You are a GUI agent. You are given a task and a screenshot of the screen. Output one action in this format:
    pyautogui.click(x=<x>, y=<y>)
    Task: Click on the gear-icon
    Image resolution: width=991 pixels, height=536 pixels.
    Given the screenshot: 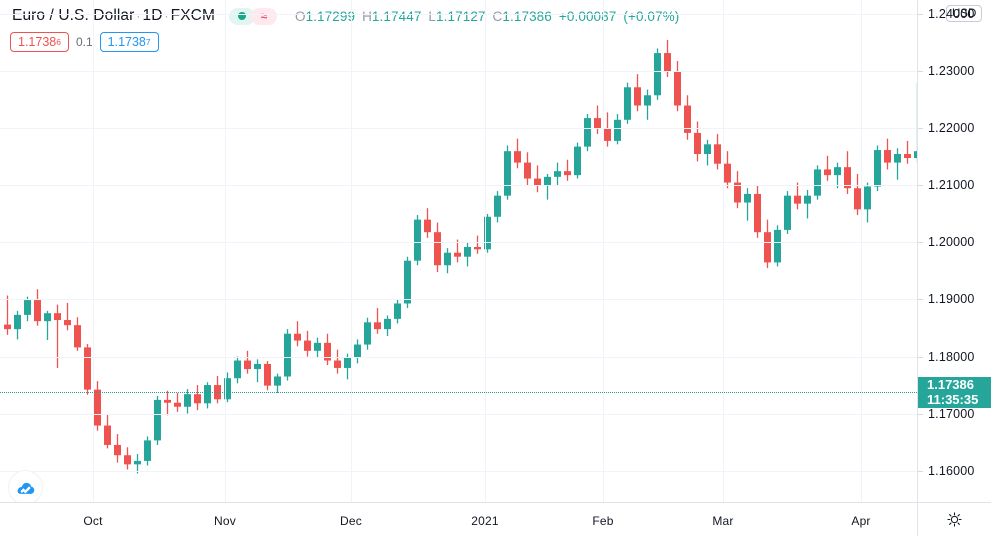 What is the action you would take?
    pyautogui.click(x=954, y=519)
    